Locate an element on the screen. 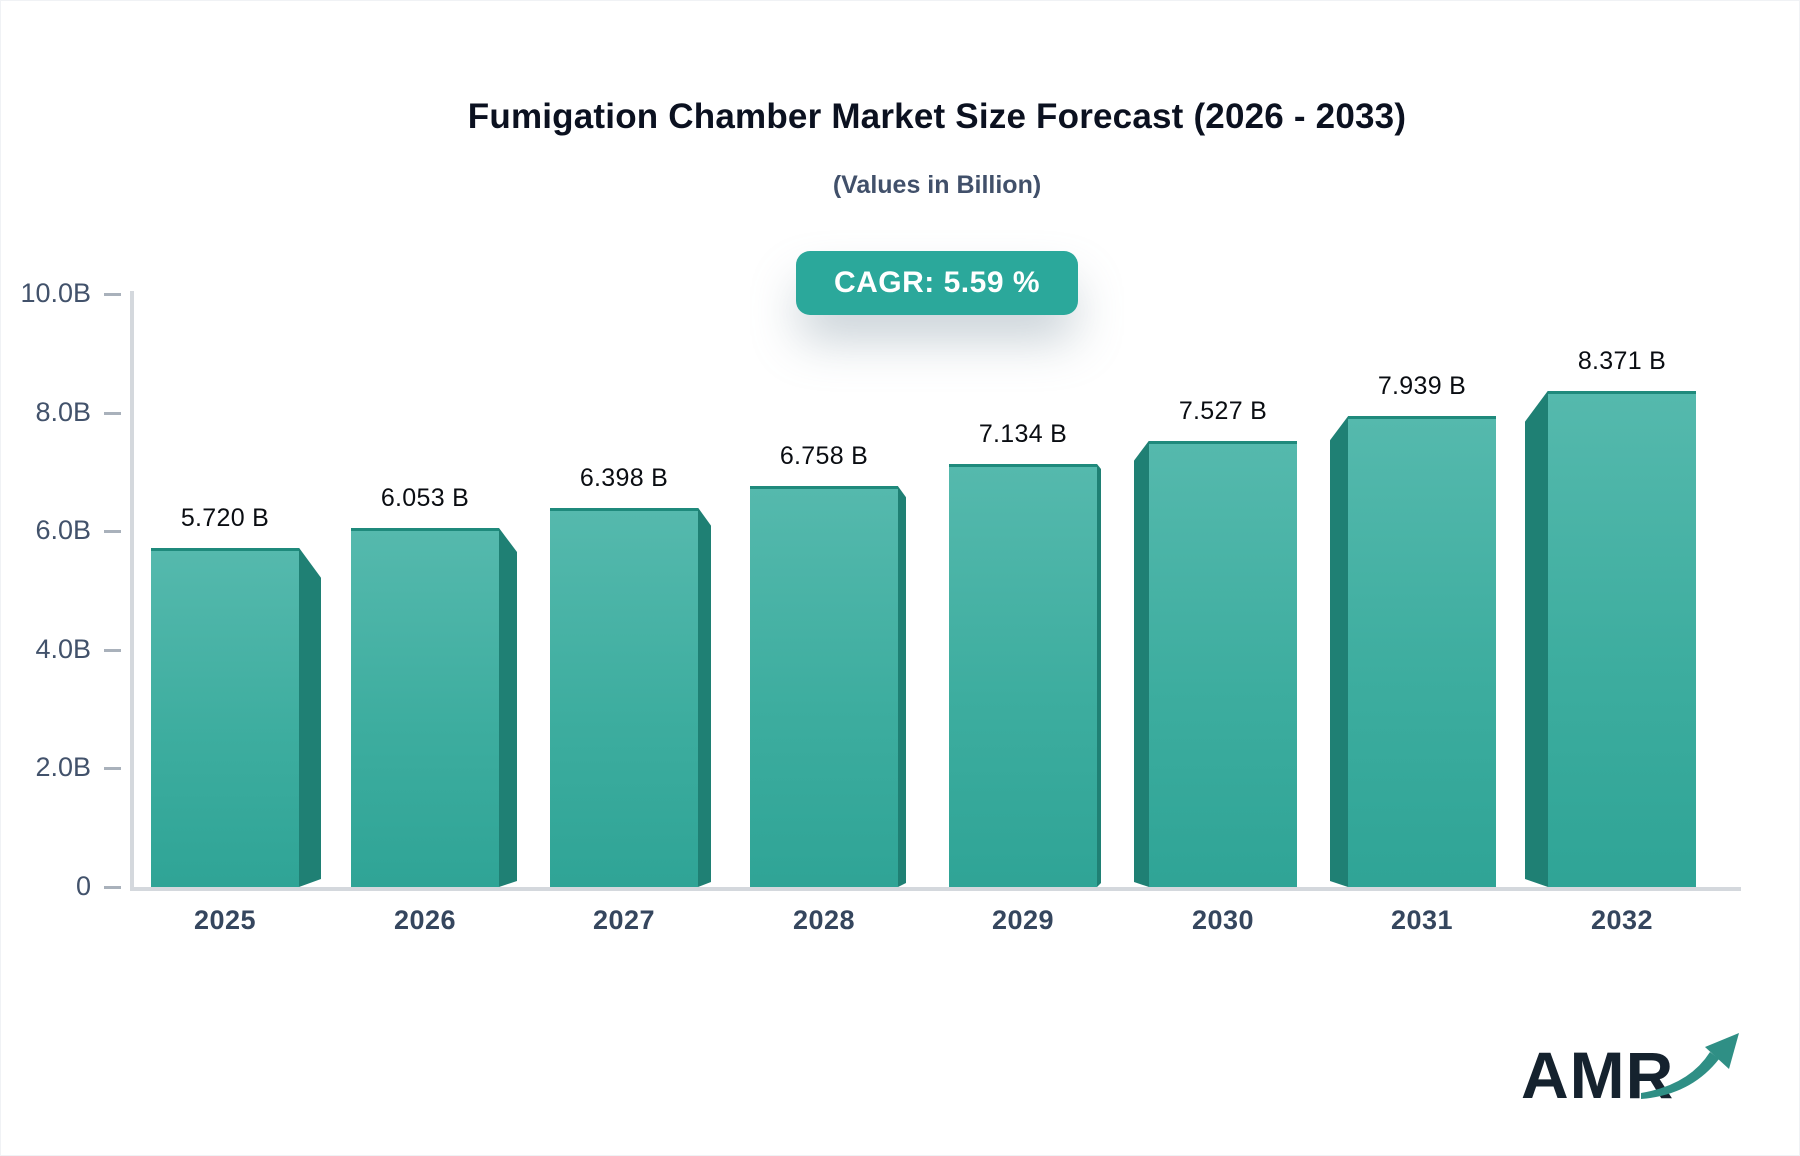 This screenshot has width=1800, height=1156. x-axis-line is located at coordinates (935, 889).